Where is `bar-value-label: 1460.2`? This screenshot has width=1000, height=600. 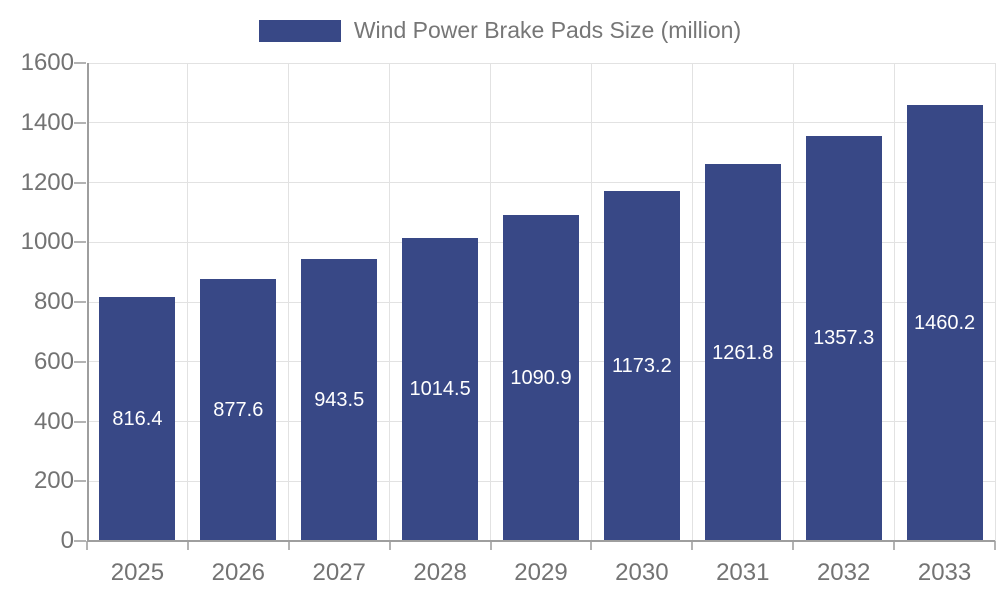 bar-value-label: 1460.2 is located at coordinates (944, 322).